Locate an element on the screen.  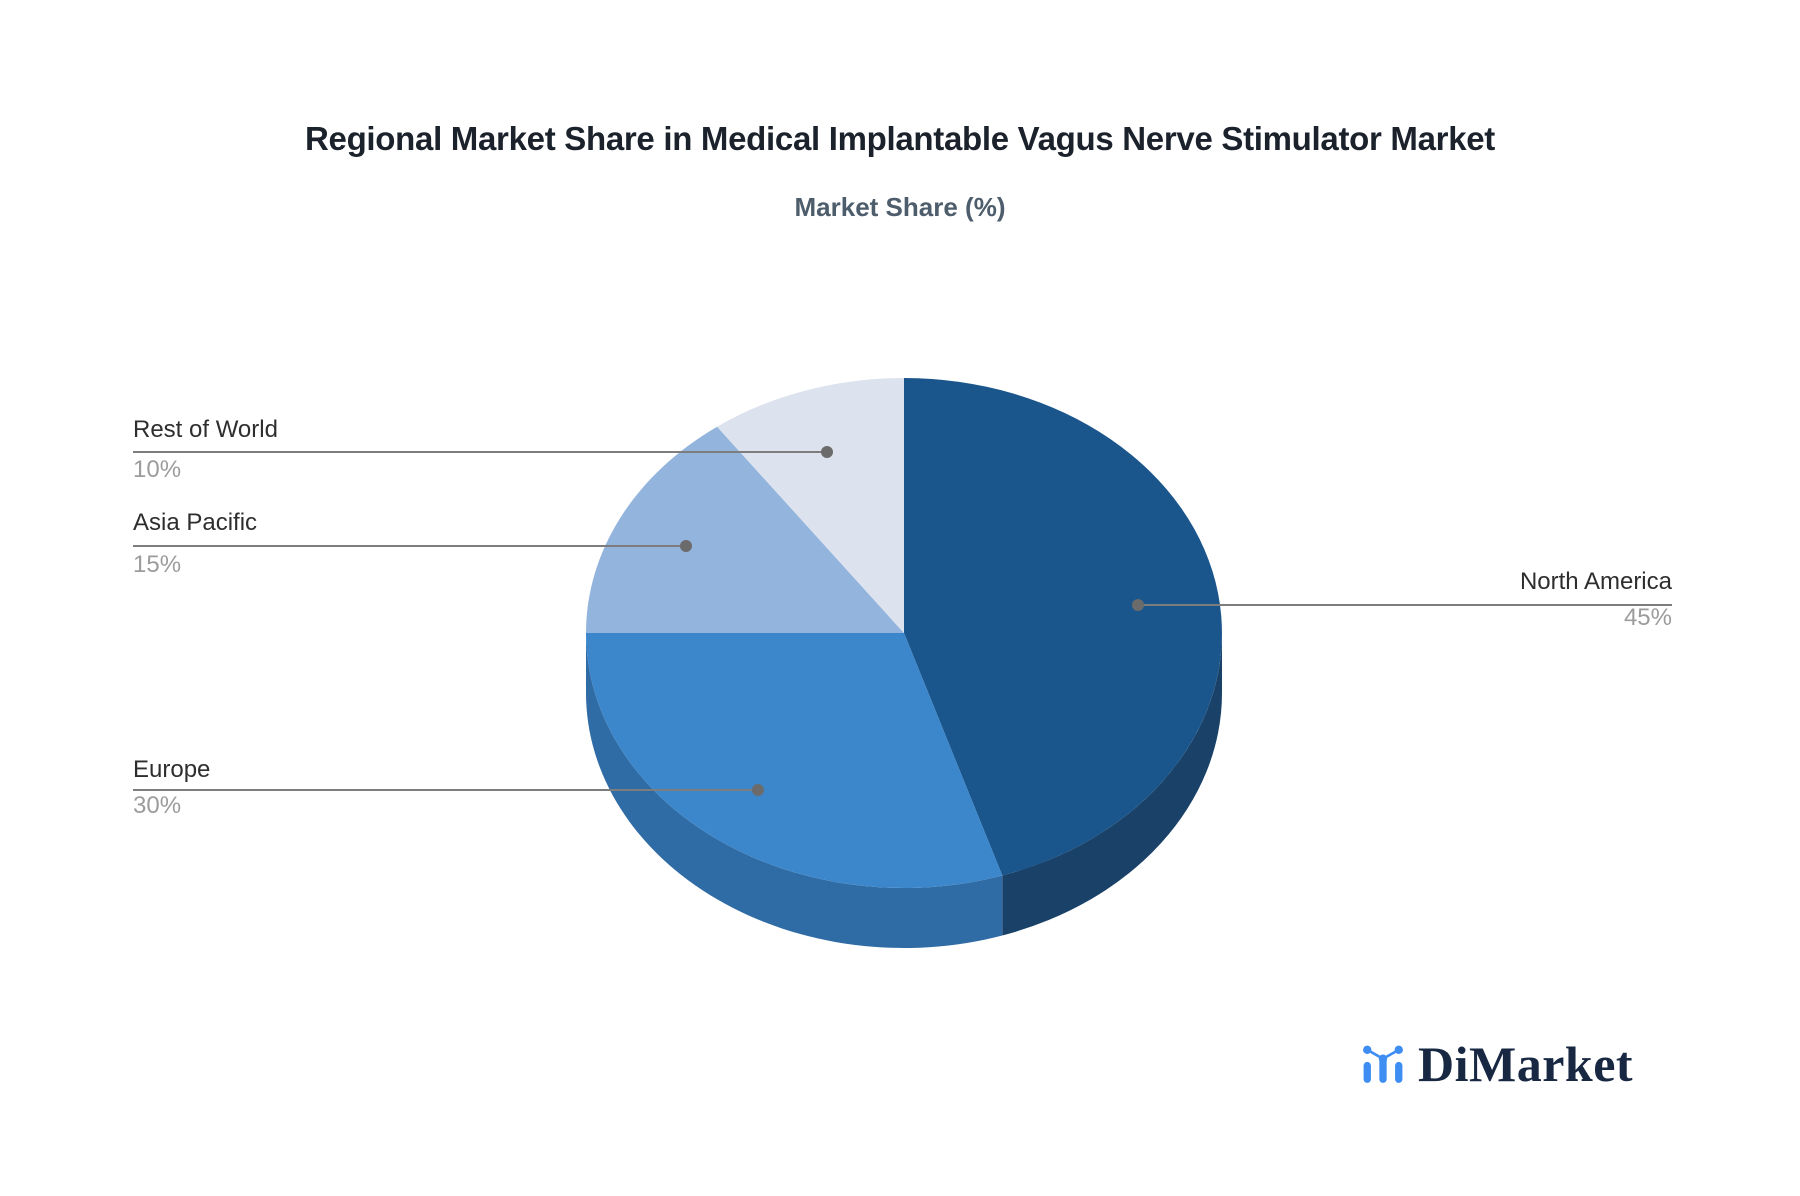
brand-logo-text: DiMarket is located at coordinates (1526, 1064).